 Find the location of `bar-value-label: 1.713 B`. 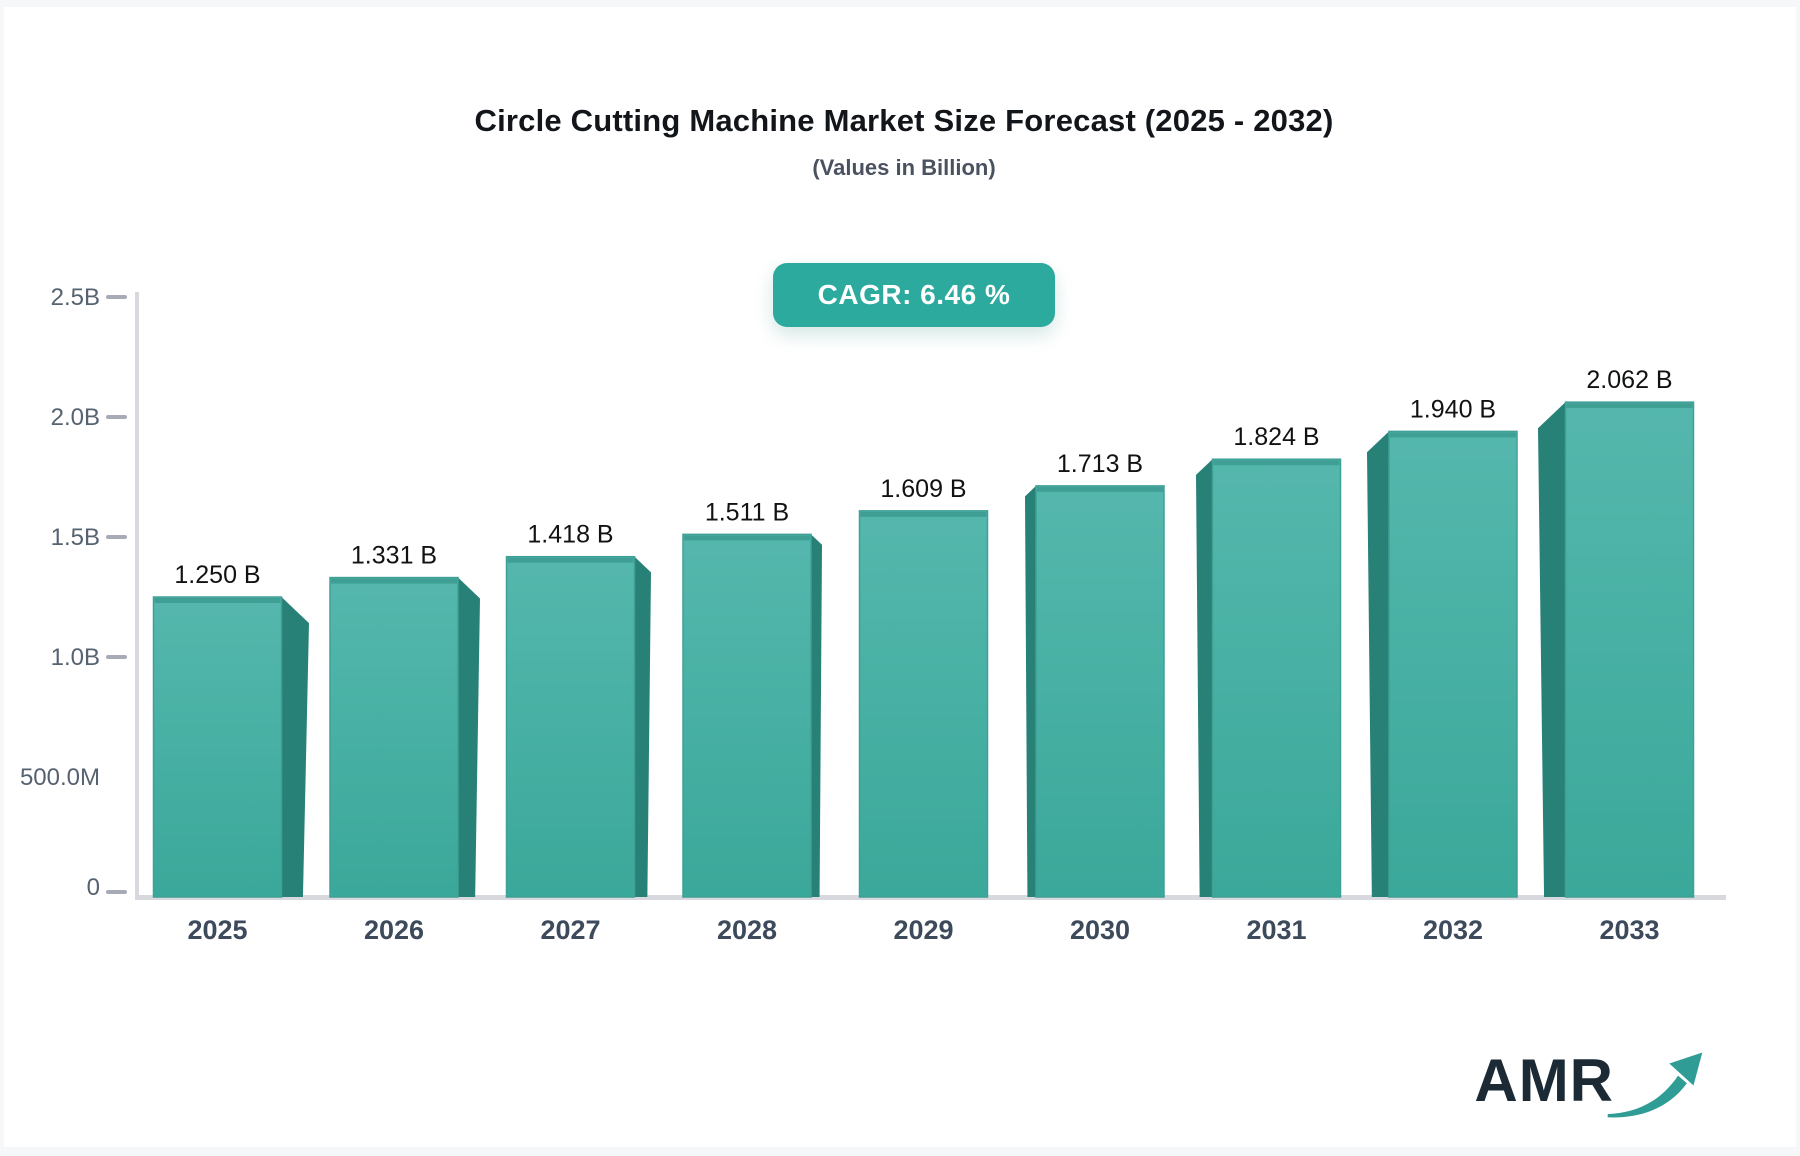

bar-value-label: 1.713 B is located at coordinates (1100, 464).